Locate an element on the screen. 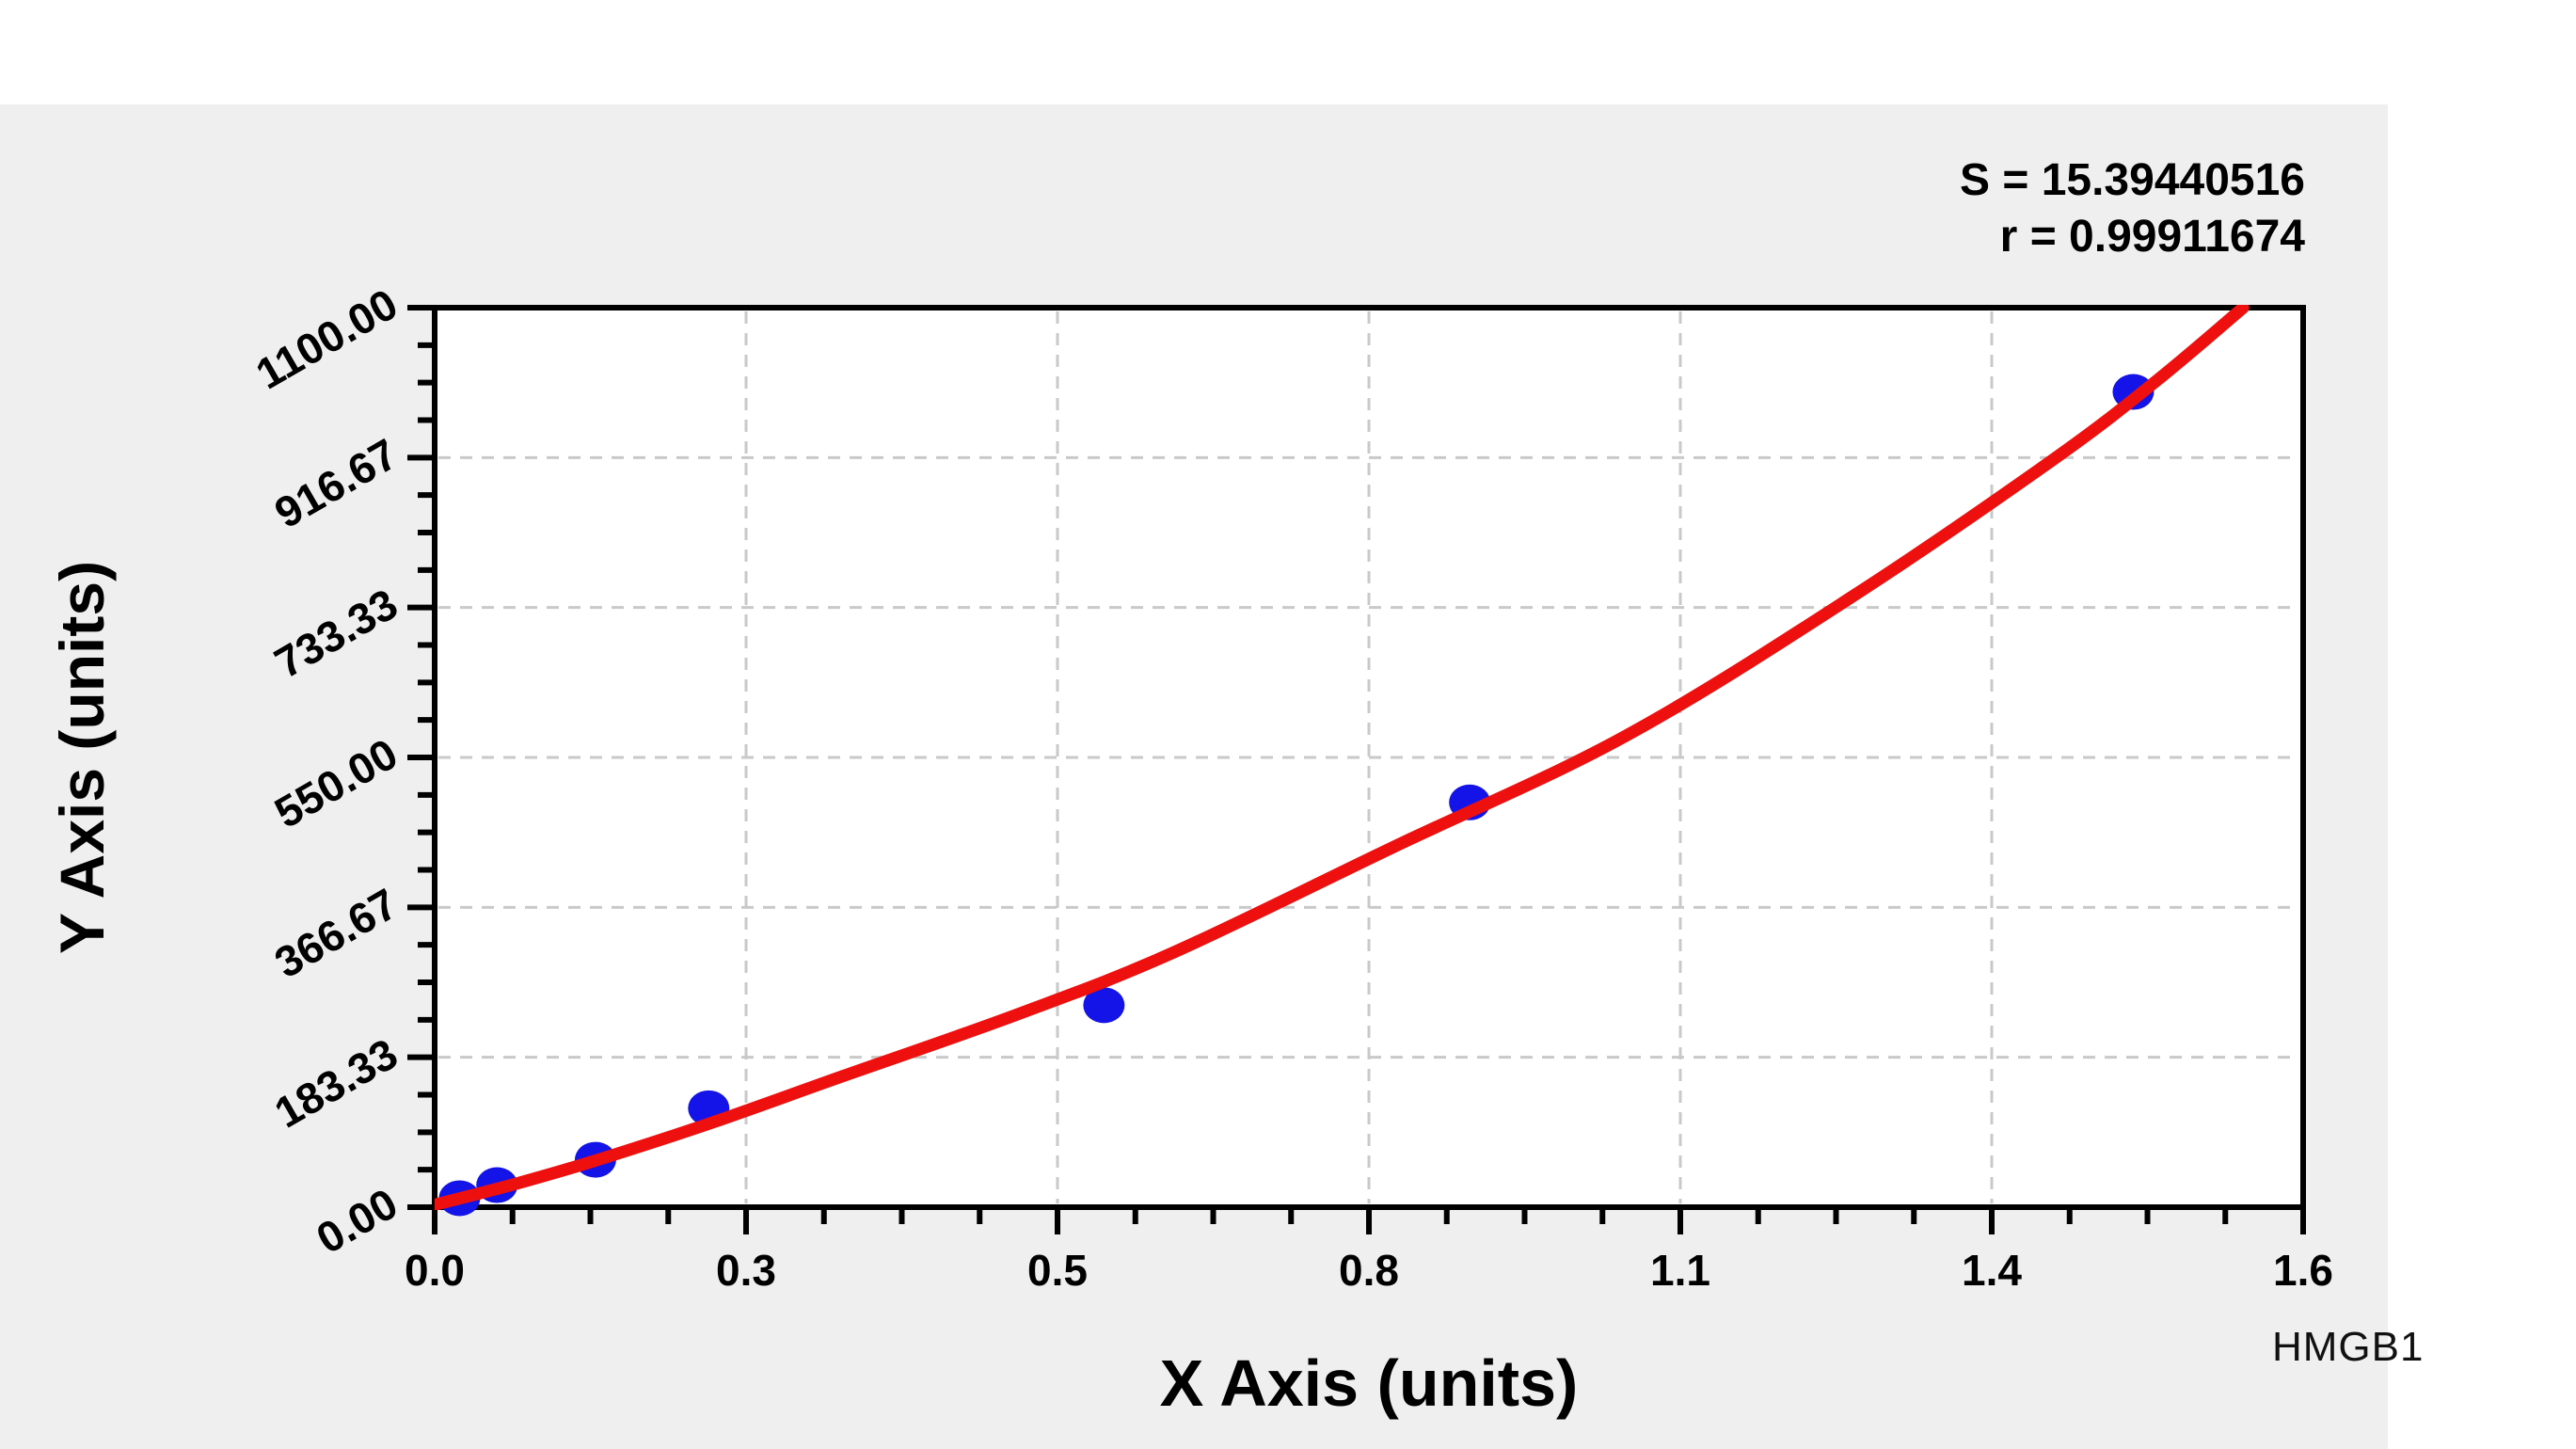  x-tick-label: 0.0 is located at coordinates (435, 1270).